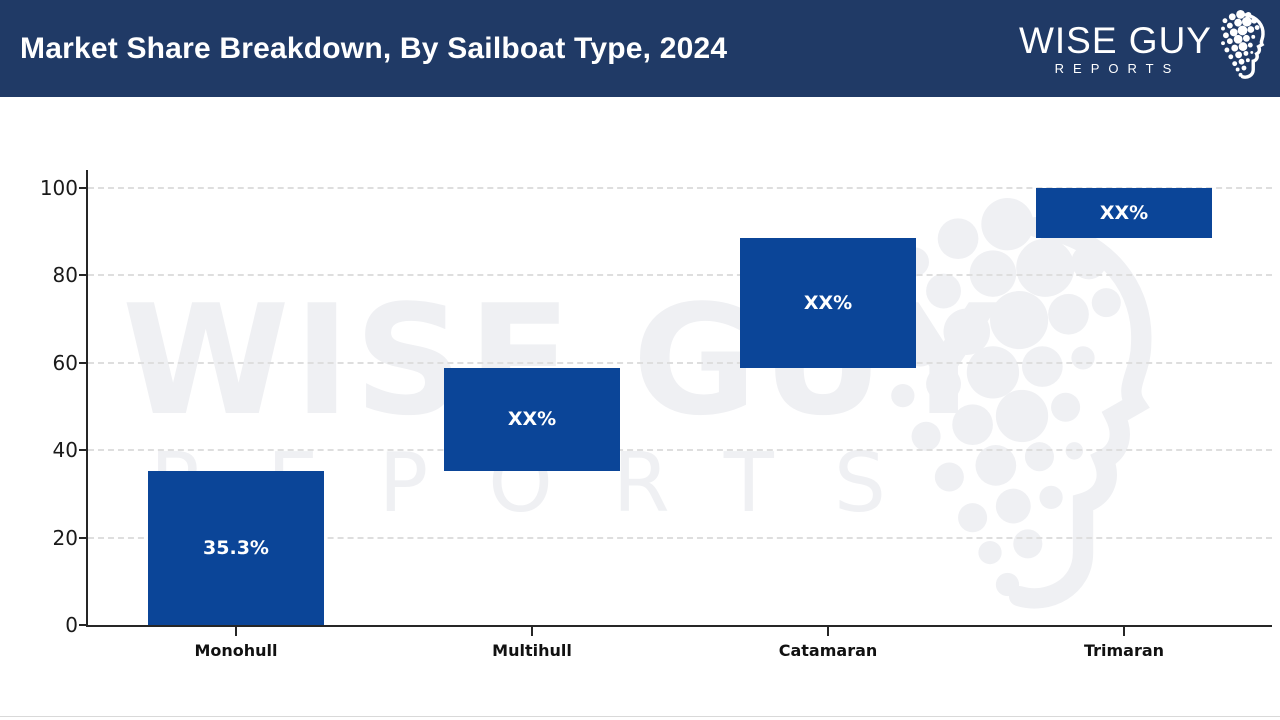 The height and width of the screenshot is (720, 1280). What do you see at coordinates (65, 450) in the screenshot?
I see `y-axis-label: 40` at bounding box center [65, 450].